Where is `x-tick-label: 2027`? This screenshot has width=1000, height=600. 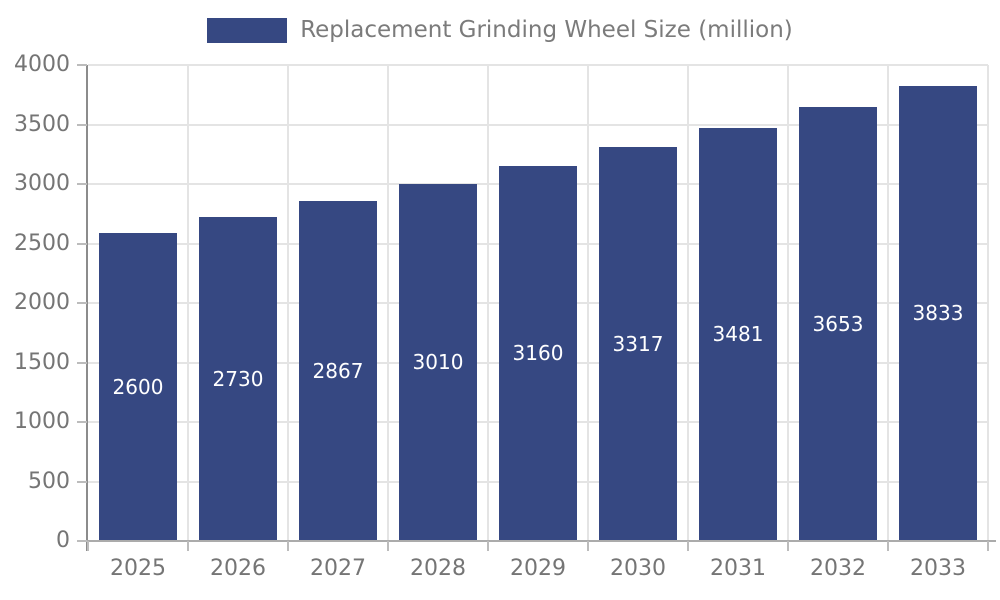 x-tick-label: 2027 is located at coordinates (338, 568).